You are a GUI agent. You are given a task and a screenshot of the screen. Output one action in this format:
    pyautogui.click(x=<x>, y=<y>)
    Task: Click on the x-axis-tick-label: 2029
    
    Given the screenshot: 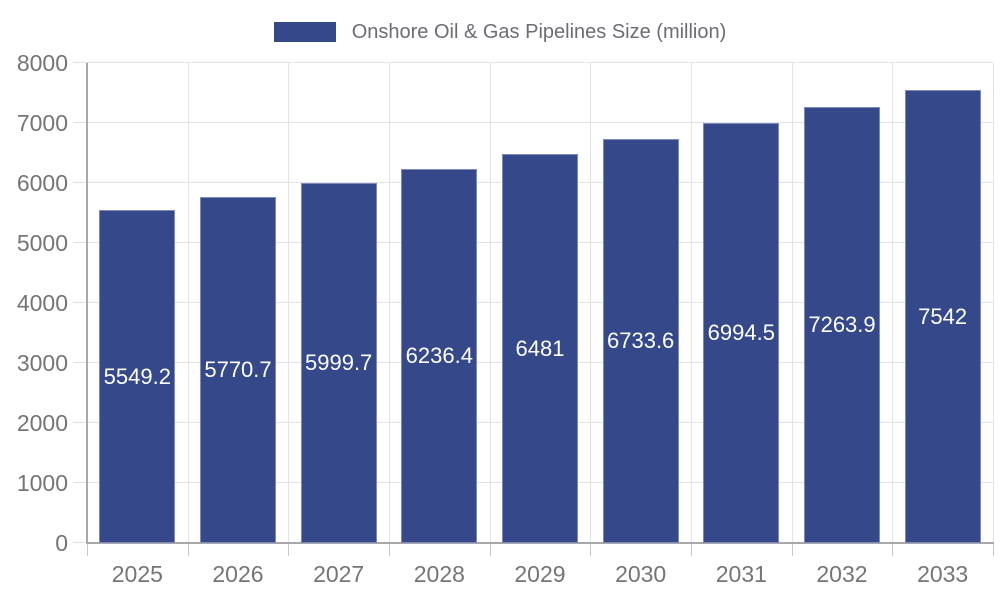 What is the action you would take?
    pyautogui.click(x=540, y=574)
    